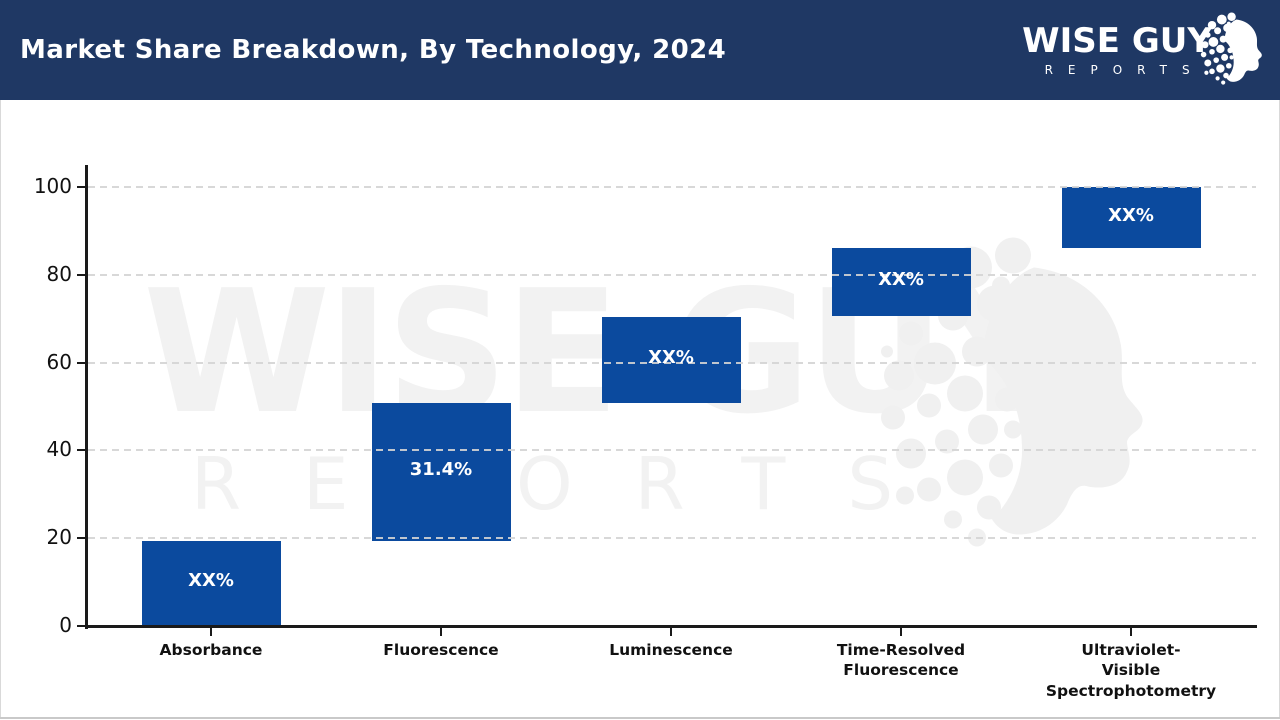  What do you see at coordinates (573, 484) in the screenshot?
I see `watermark-subtext: REPORTS` at bounding box center [573, 484].